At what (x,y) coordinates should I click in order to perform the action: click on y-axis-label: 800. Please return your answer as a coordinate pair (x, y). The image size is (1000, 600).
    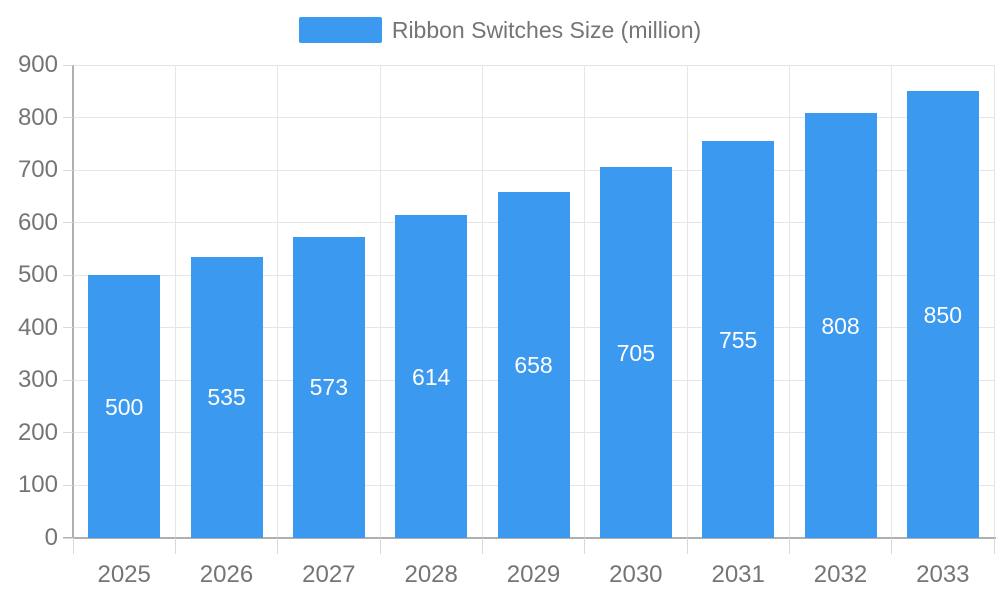
    Looking at the image, I should click on (37, 117).